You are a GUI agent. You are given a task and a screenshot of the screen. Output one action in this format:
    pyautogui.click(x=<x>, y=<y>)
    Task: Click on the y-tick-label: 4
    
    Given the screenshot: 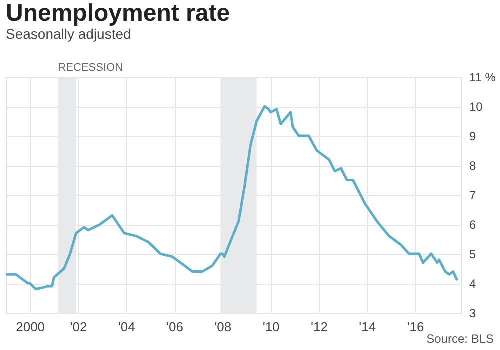 What is the action you would take?
    pyautogui.click(x=473, y=284)
    